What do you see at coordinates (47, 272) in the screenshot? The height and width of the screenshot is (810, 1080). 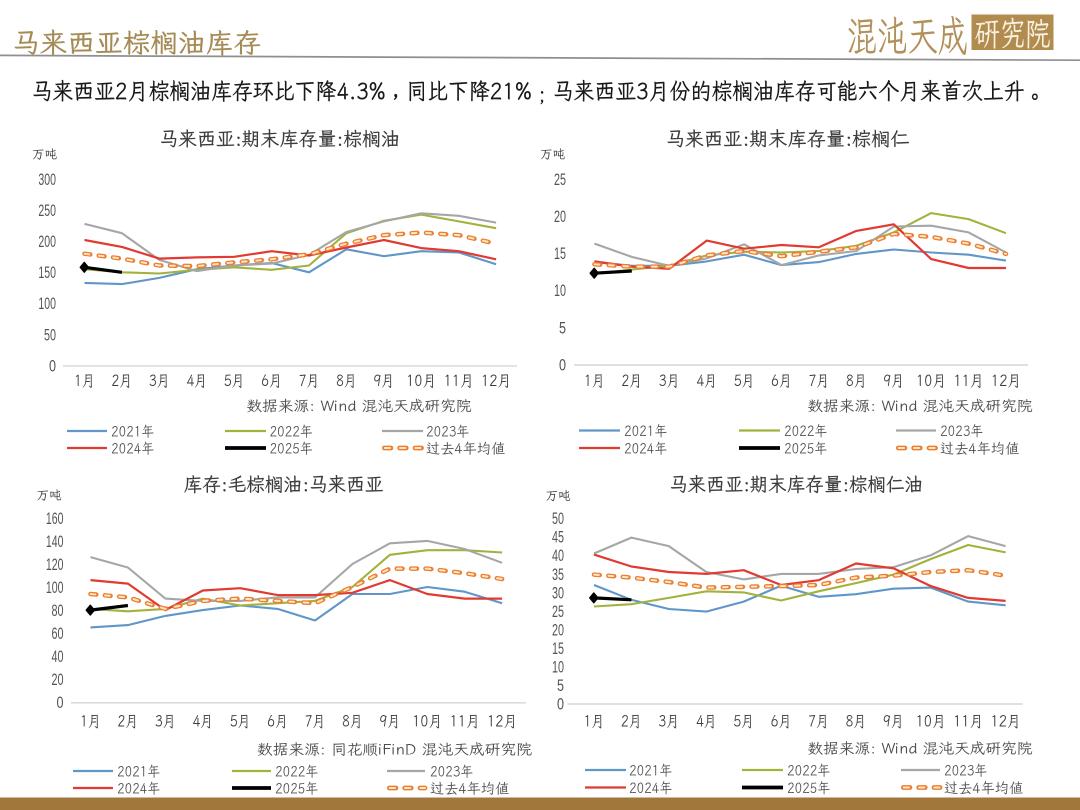 I see `svg-text: 150` at bounding box center [47, 272].